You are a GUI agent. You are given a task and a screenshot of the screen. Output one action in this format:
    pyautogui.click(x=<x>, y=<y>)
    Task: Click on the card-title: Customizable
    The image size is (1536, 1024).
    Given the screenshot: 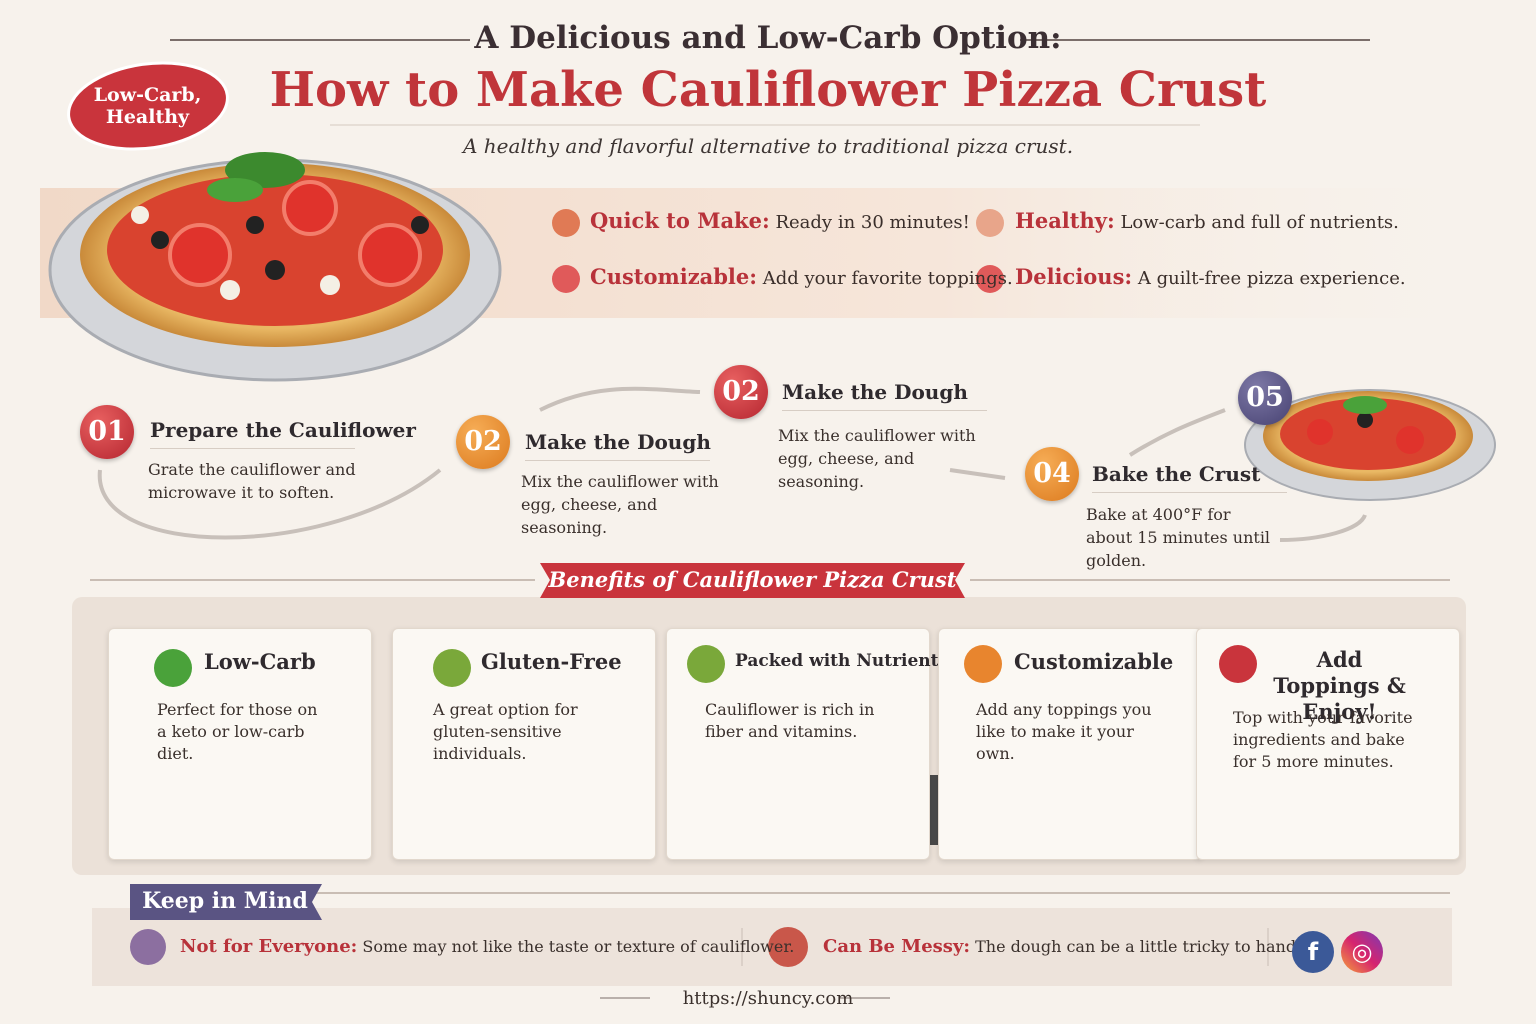 What is the action you would take?
    pyautogui.click(x=1094, y=661)
    